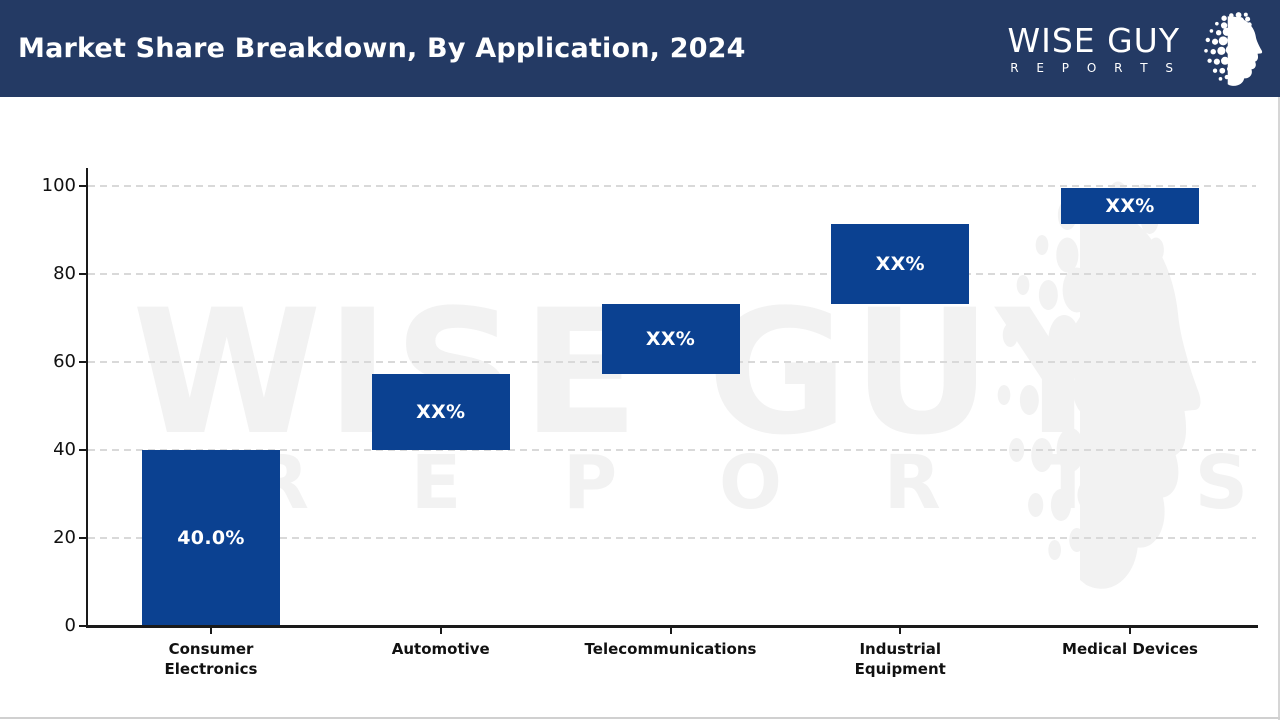  What do you see at coordinates (1130, 630) in the screenshot?
I see `x-tick-medical-devices` at bounding box center [1130, 630].